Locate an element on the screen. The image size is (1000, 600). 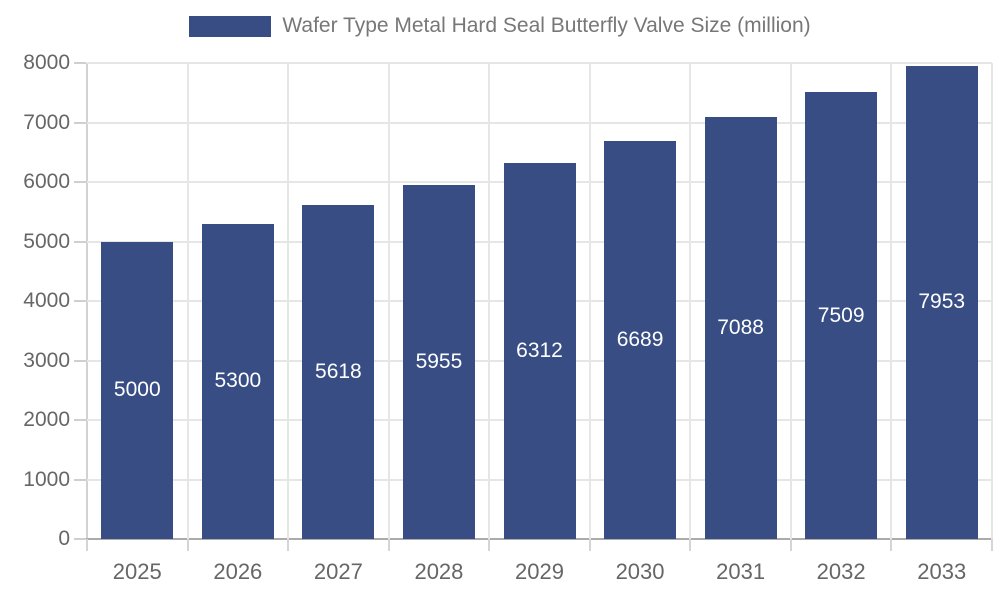
bar: 7088 is located at coordinates (740, 328).